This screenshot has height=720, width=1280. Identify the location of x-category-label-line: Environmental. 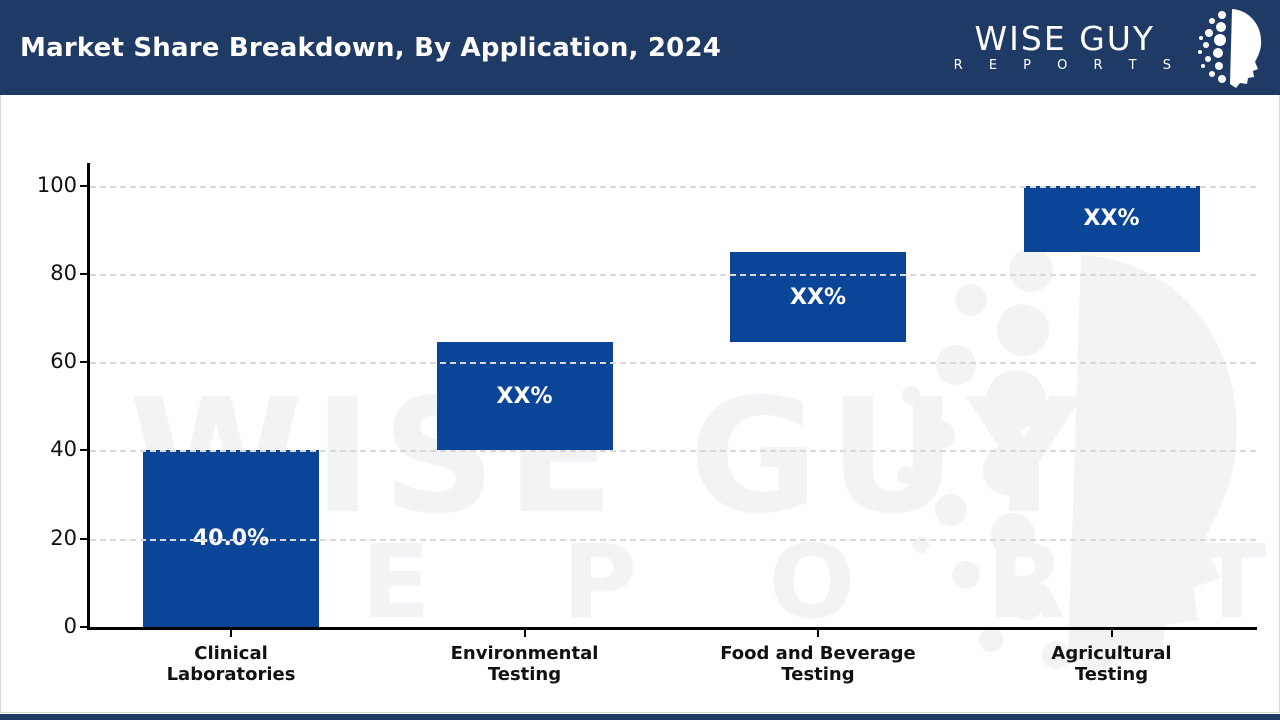
(524, 653).